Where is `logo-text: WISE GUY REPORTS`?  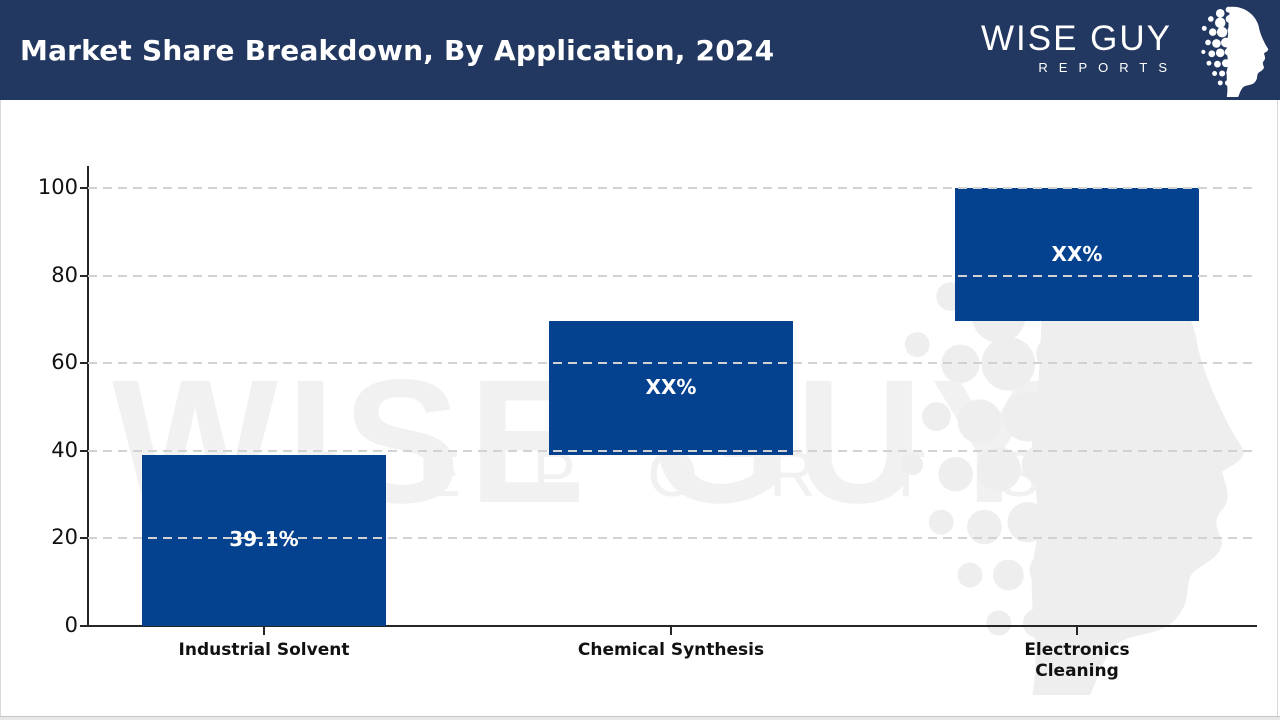 logo-text: WISE GUY REPORTS is located at coordinates (1076, 47).